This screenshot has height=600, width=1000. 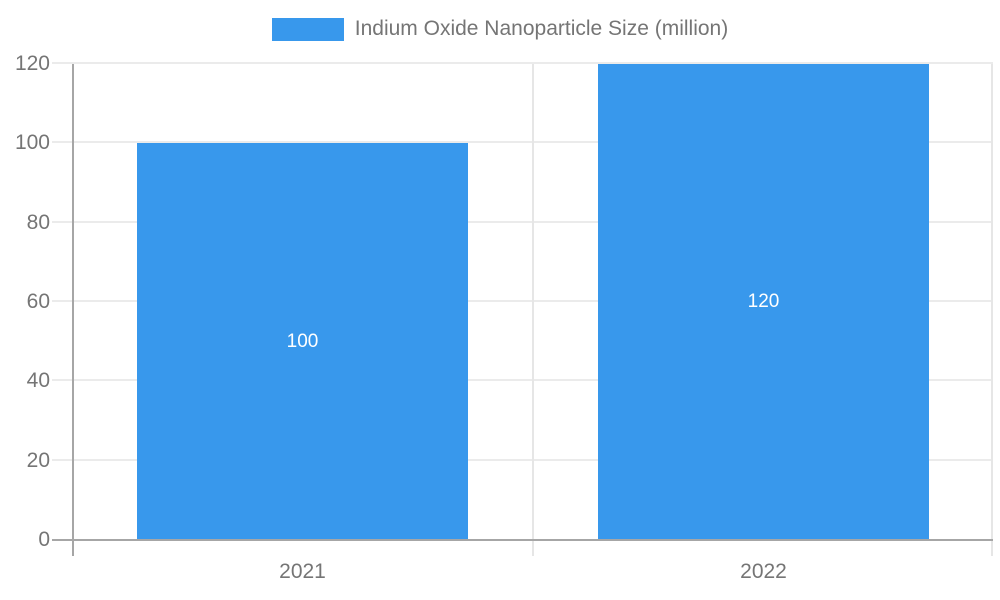 I want to click on y-tick-label: 60, so click(x=38, y=301).